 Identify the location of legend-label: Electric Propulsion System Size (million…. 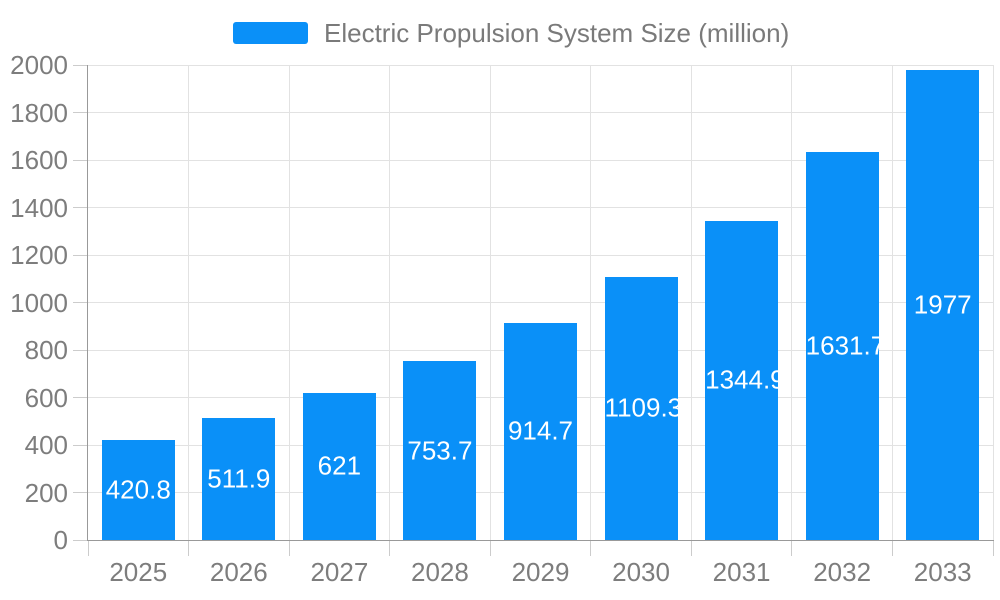
(557, 33).